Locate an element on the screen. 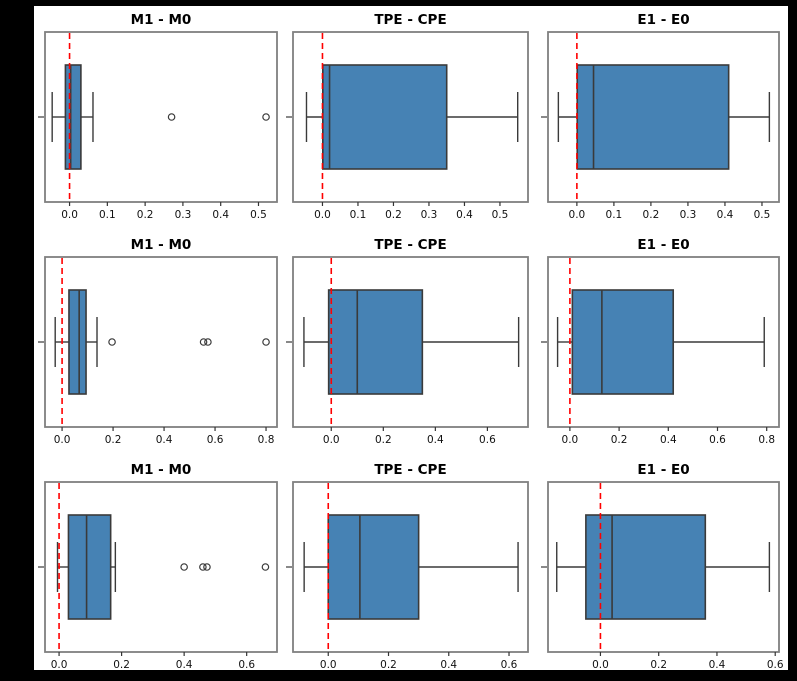 This screenshot has height=681, width=797. subplot-tpe-cpe-row3: 0.0 0.2 0.4 0.6 TPE - CPE is located at coordinates (407, 566).